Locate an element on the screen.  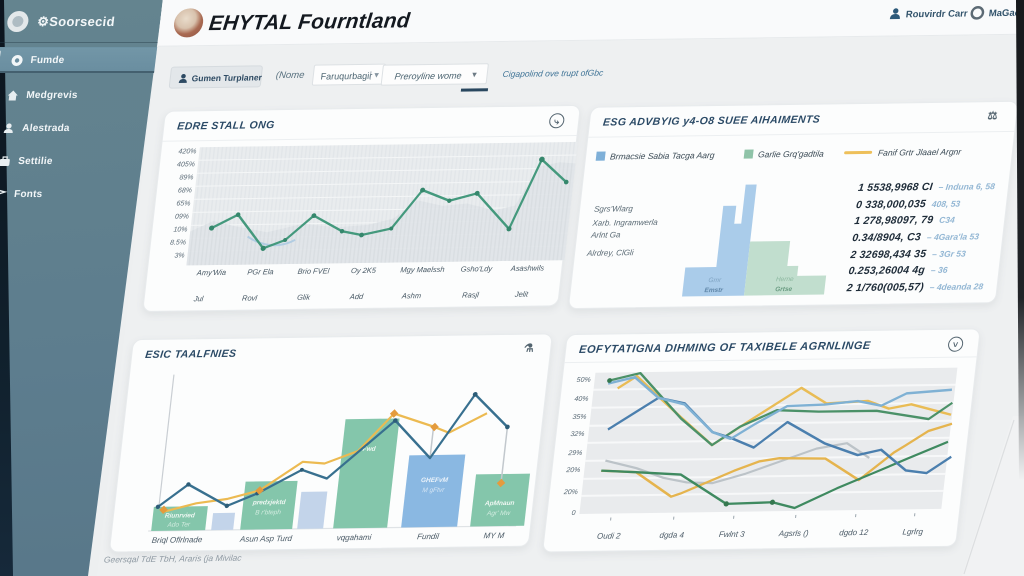
svg-text: vqgahami is located at coordinates (354, 537).